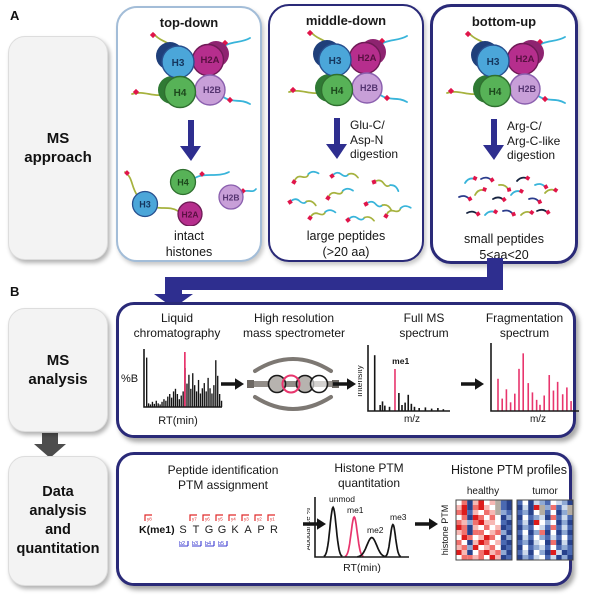 The width and height of the screenshot is (600, 606). Describe the element at coordinates (293, 365) in the screenshot. I see `upper-electrode-arc` at that location.